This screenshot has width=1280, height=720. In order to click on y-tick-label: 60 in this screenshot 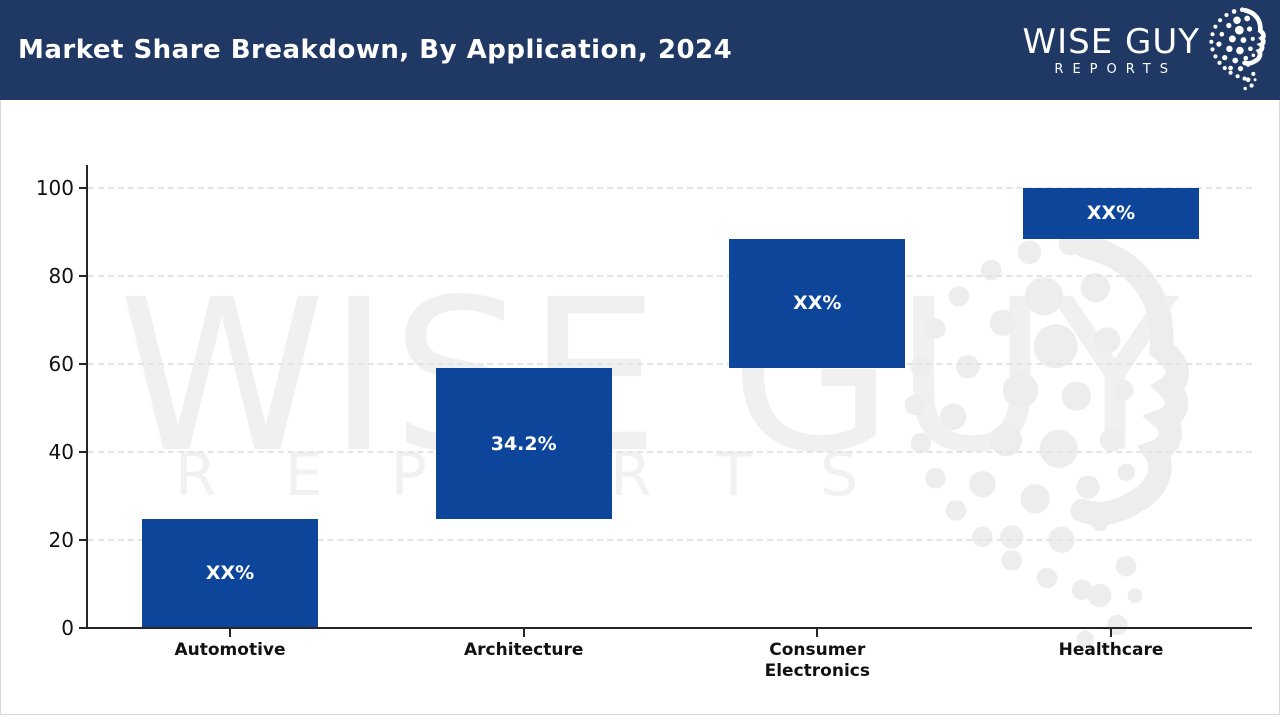, I will do `click(61, 363)`.